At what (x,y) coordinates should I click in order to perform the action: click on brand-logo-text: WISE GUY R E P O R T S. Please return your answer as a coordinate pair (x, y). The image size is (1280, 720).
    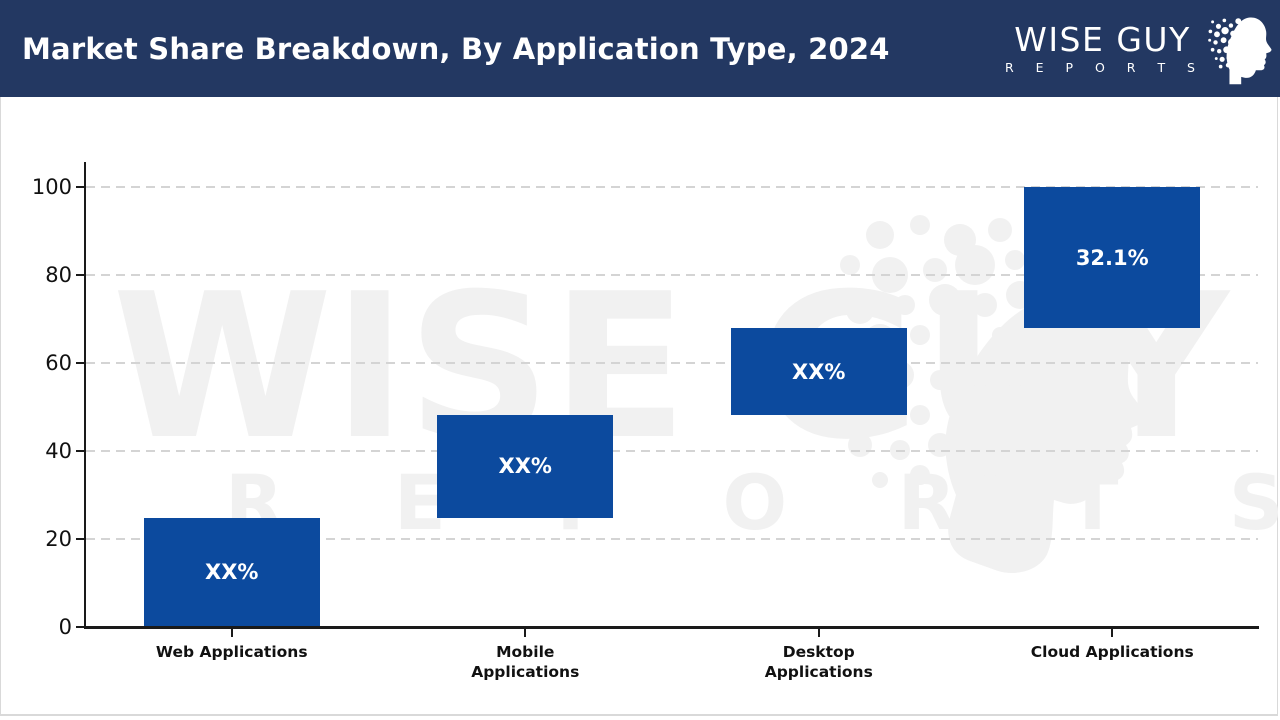
    Looking at the image, I should click on (1102, 49).